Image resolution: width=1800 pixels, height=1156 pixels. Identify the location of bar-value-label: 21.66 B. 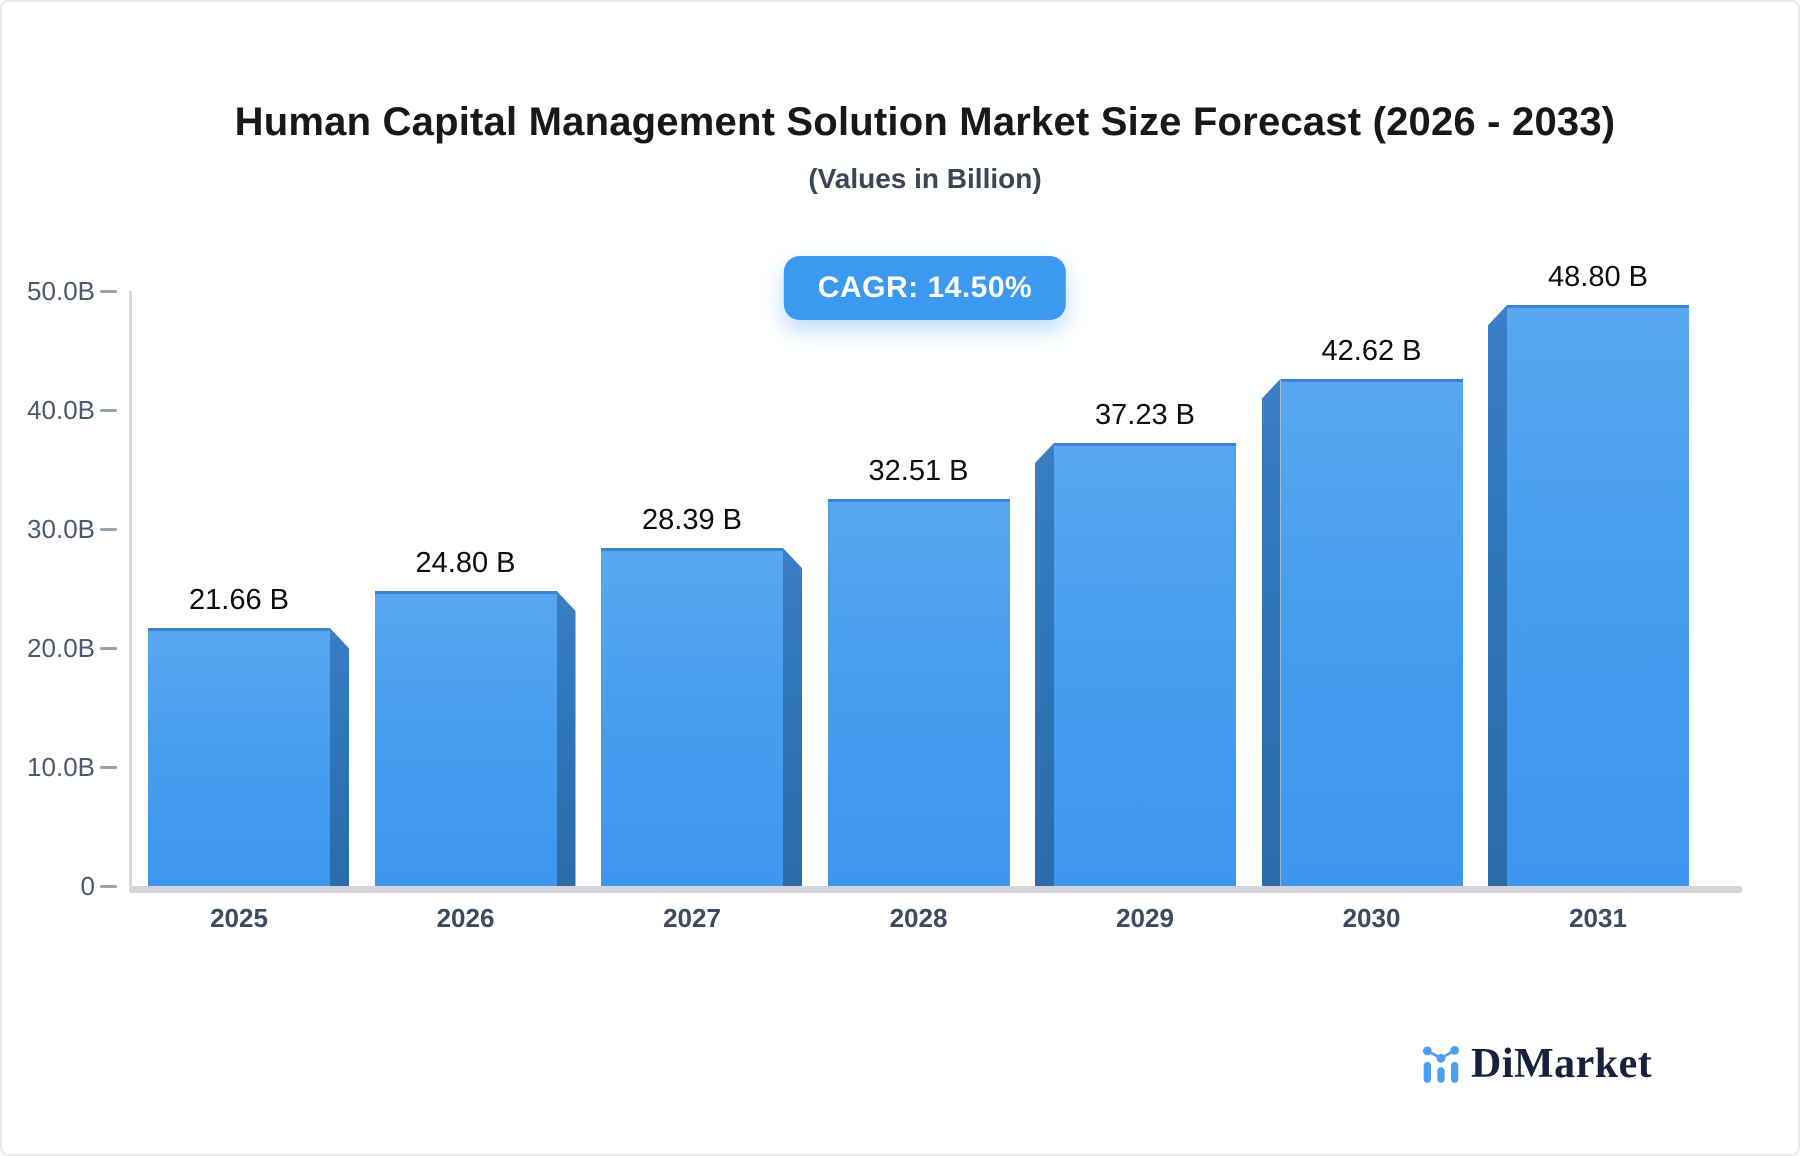
(239, 600).